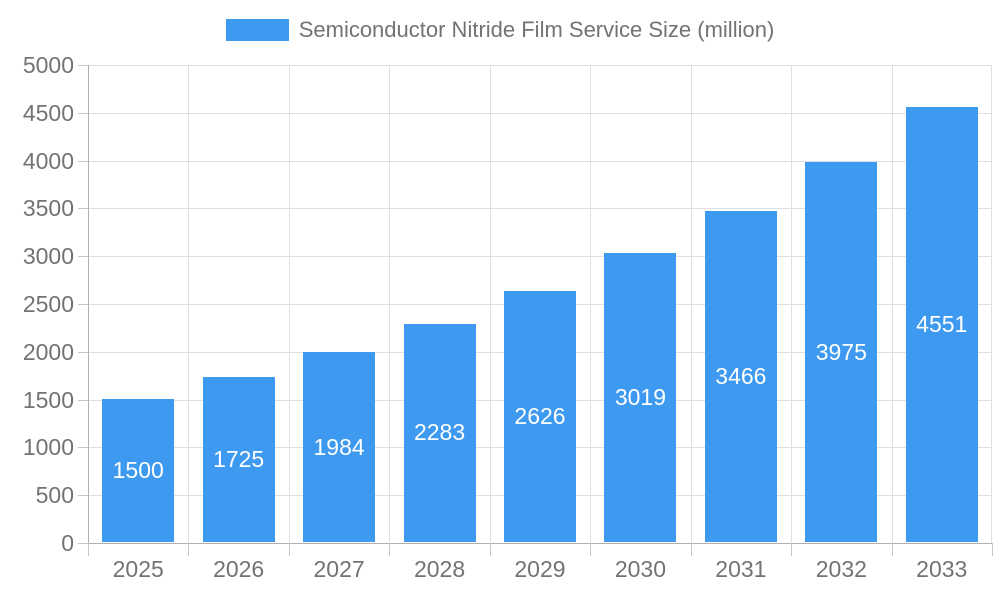 The height and width of the screenshot is (600, 1000). I want to click on x-axis-tick-label: 2030, so click(640, 569).